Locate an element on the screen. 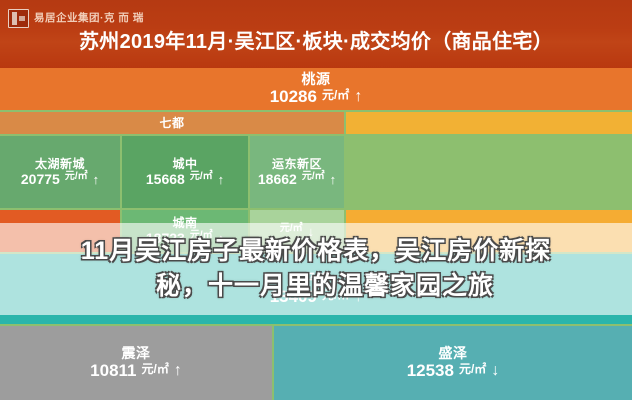 The height and width of the screenshot is (400, 632). region-price: 18662 is located at coordinates (277, 178).